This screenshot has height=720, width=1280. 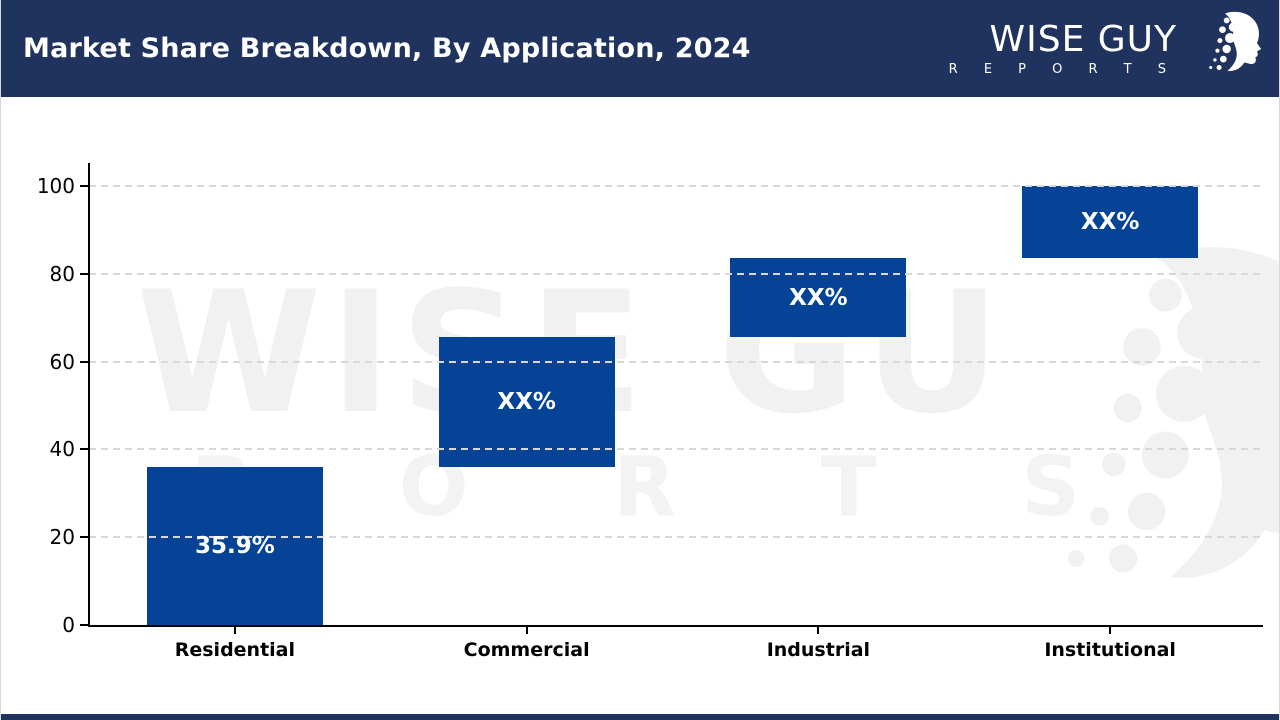 What do you see at coordinates (1173, 412) in the screenshot?
I see `watermark-face-icon` at bounding box center [1173, 412].